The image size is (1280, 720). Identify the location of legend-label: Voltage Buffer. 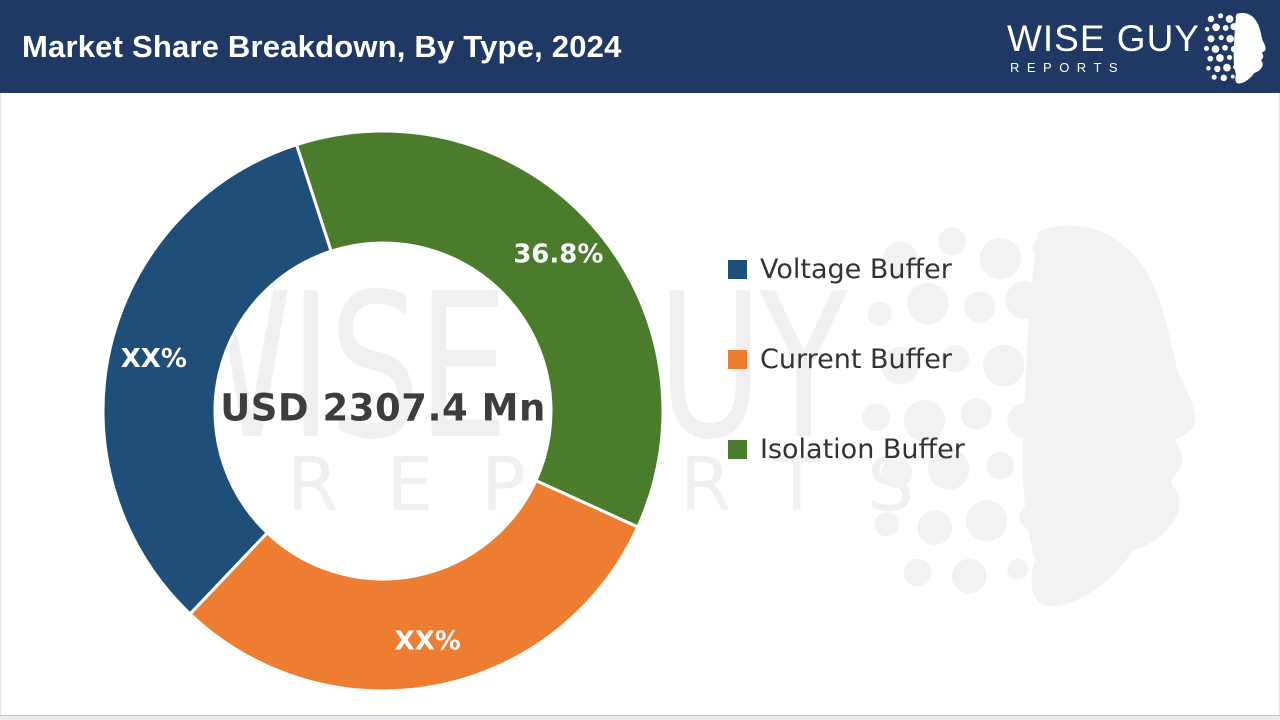
(856, 269).